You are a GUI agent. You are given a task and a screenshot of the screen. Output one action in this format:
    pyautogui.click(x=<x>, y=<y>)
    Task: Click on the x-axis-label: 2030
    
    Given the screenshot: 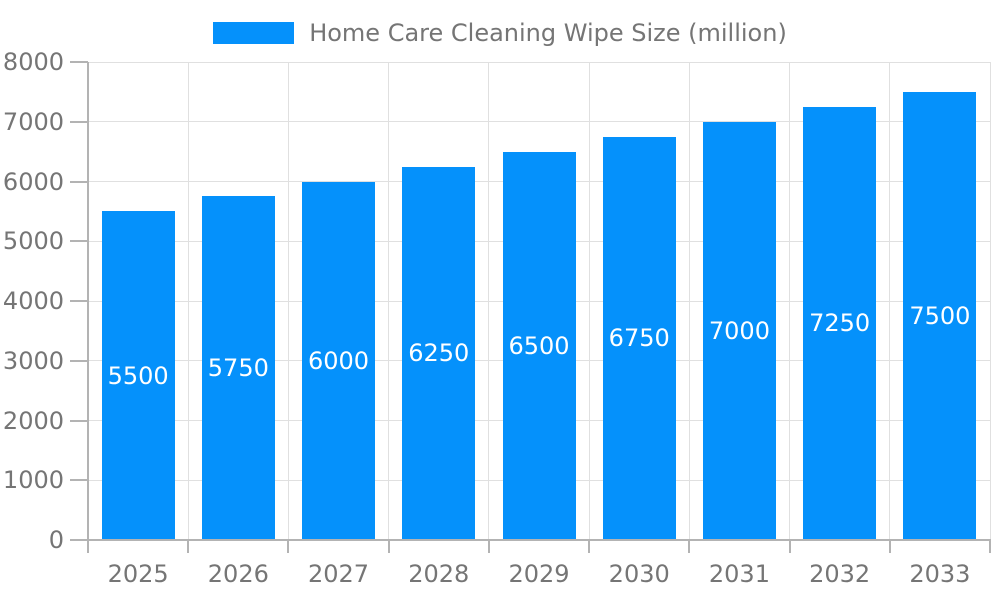 What is the action you would take?
    pyautogui.click(x=639, y=574)
    